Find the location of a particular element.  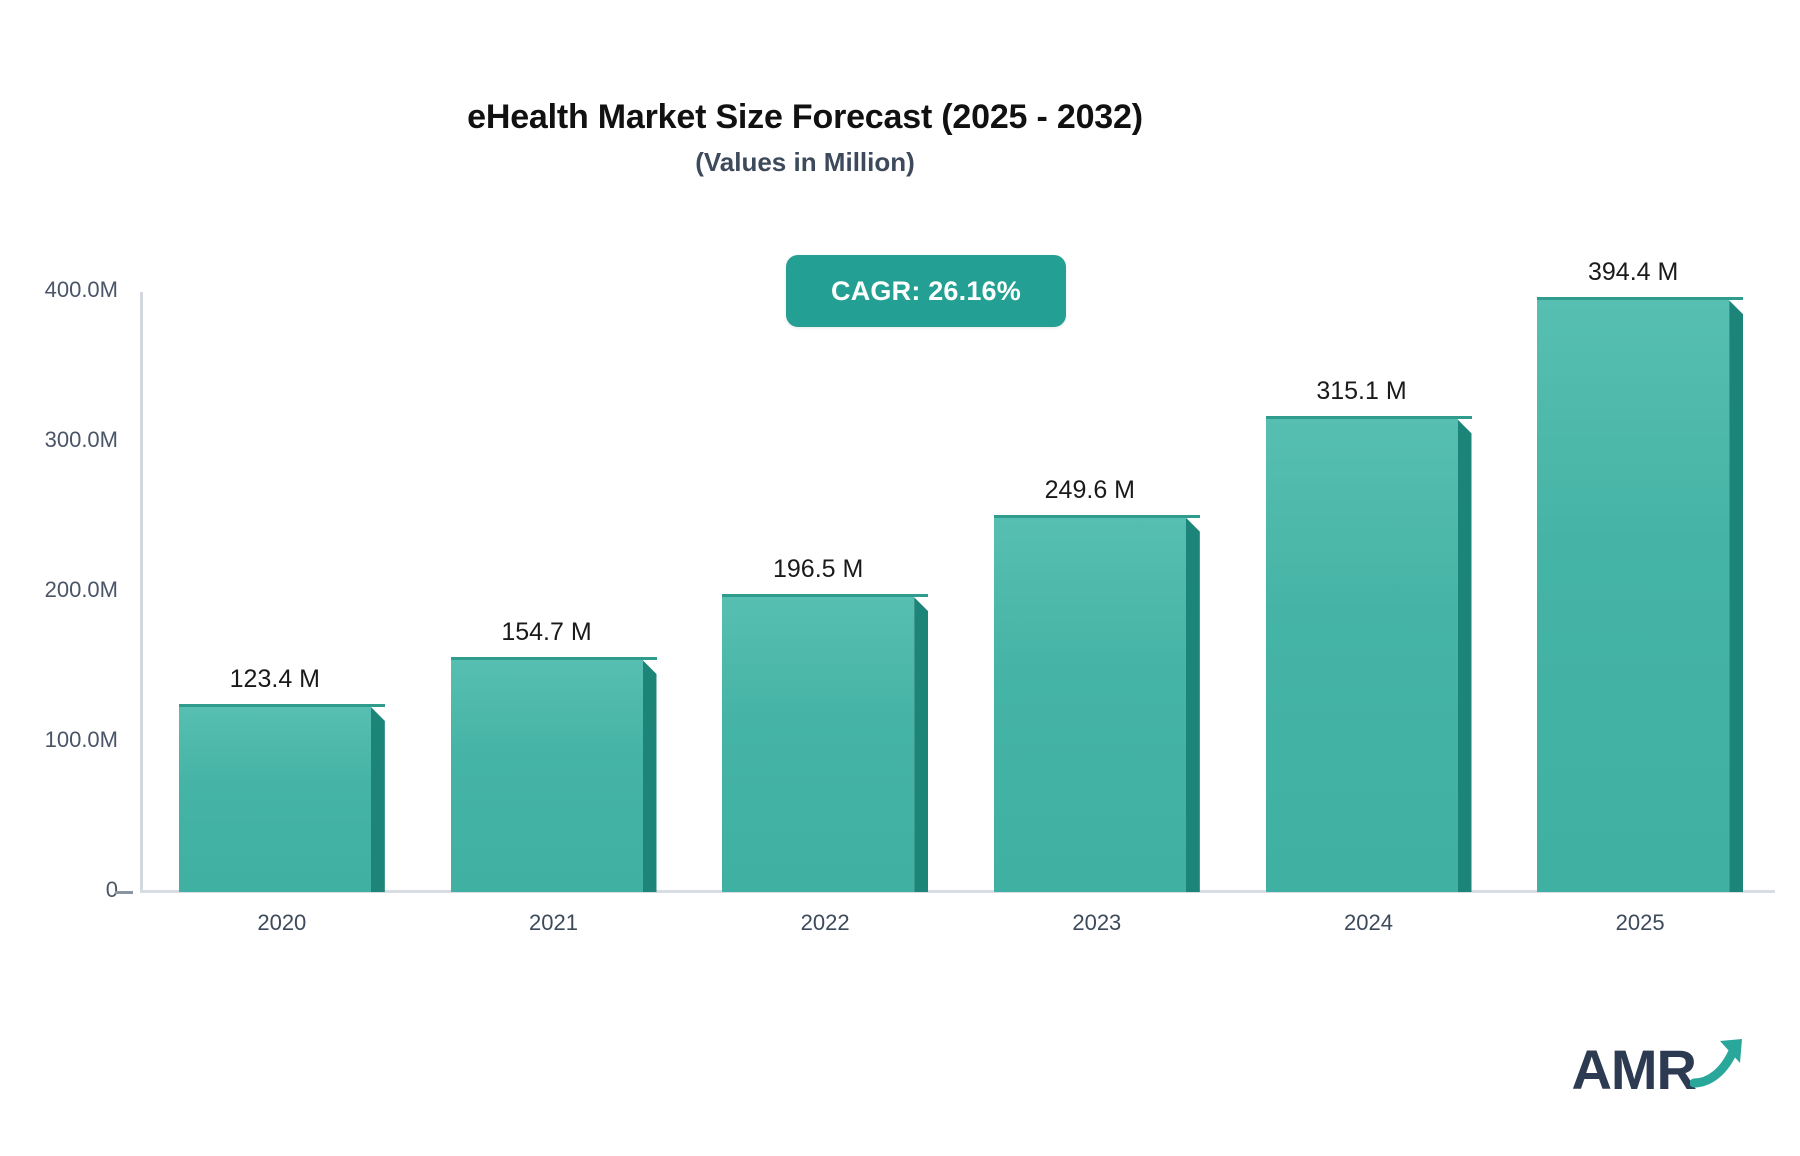

y-axis-labels: 0 100.0M 200.0M 300.0M 400.0M is located at coordinates (59, 578).